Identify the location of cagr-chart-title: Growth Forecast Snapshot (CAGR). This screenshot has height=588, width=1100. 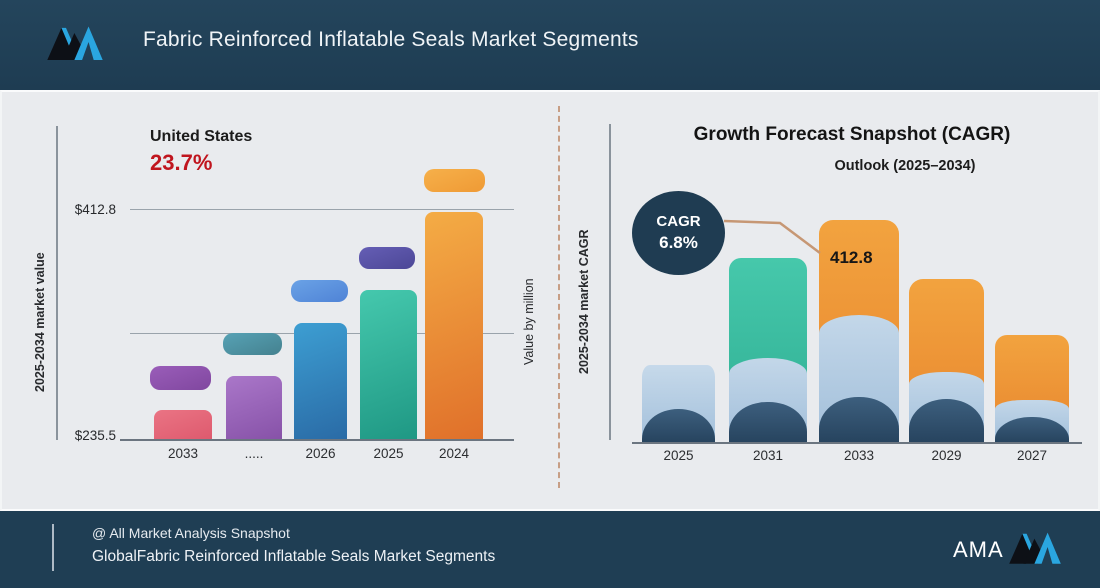
(852, 134).